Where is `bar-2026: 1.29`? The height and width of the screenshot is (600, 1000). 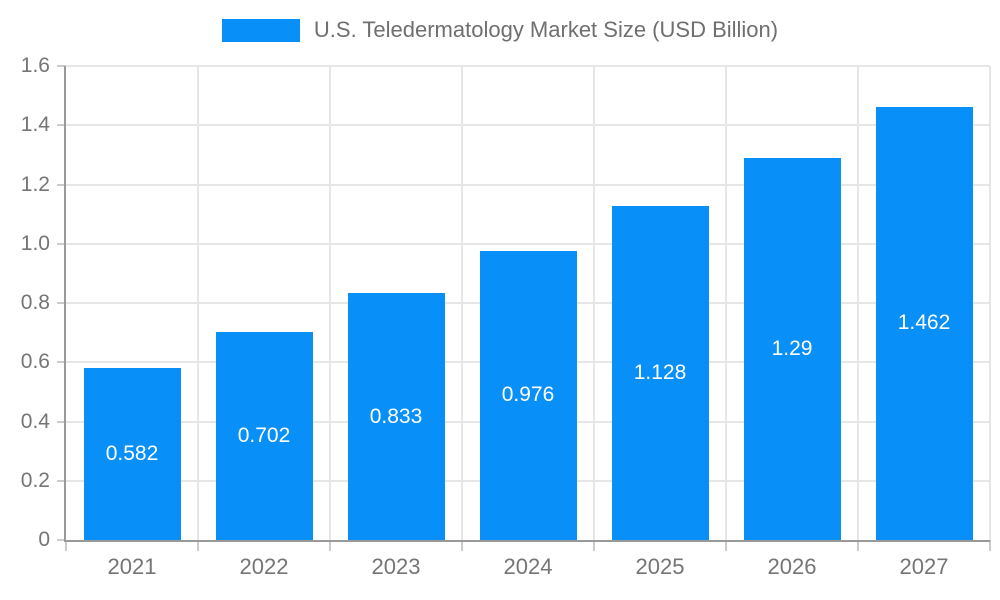 bar-2026: 1.29 is located at coordinates (792, 348).